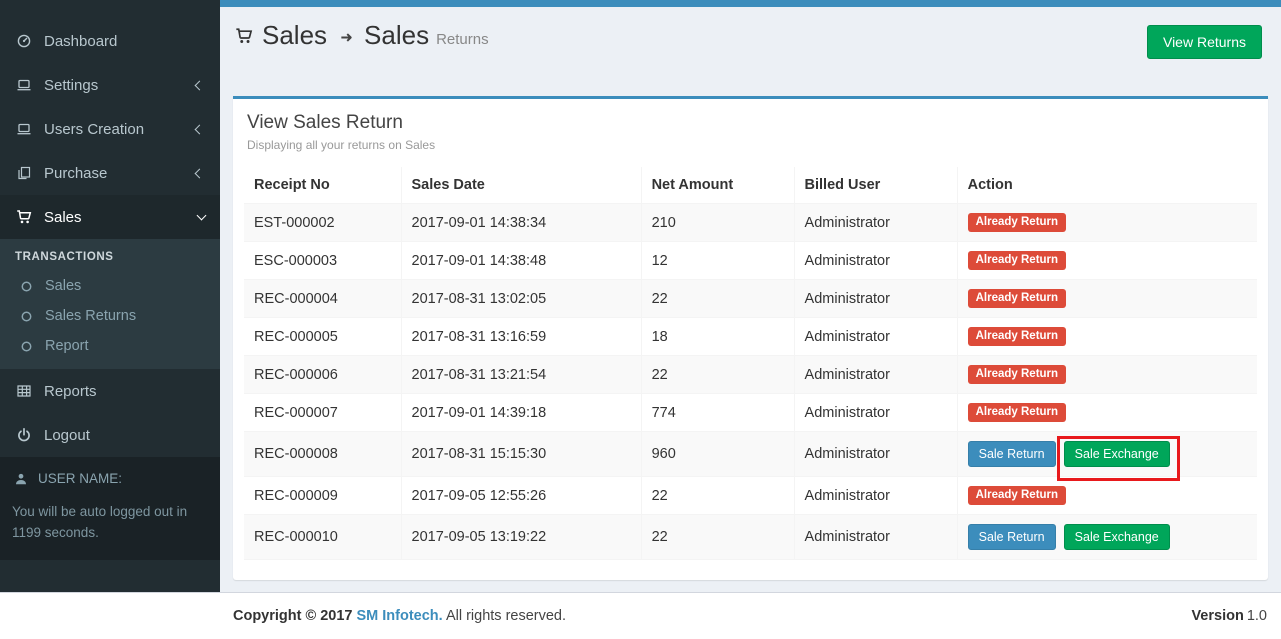  What do you see at coordinates (346, 37) in the screenshot?
I see `arrow-right-icon` at bounding box center [346, 37].